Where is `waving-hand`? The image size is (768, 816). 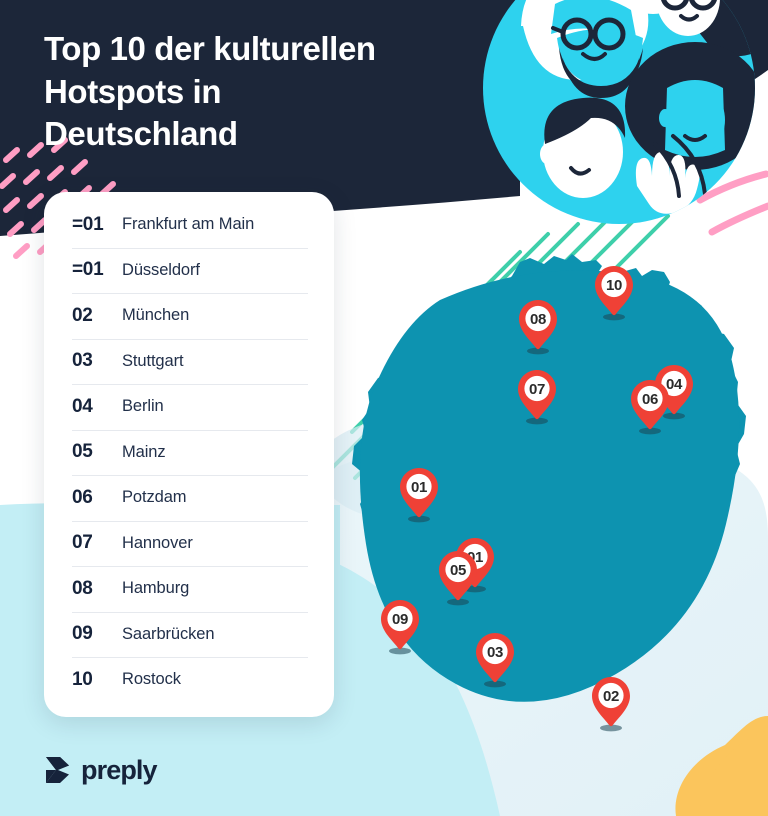 waving-hand is located at coordinates (667, 183).